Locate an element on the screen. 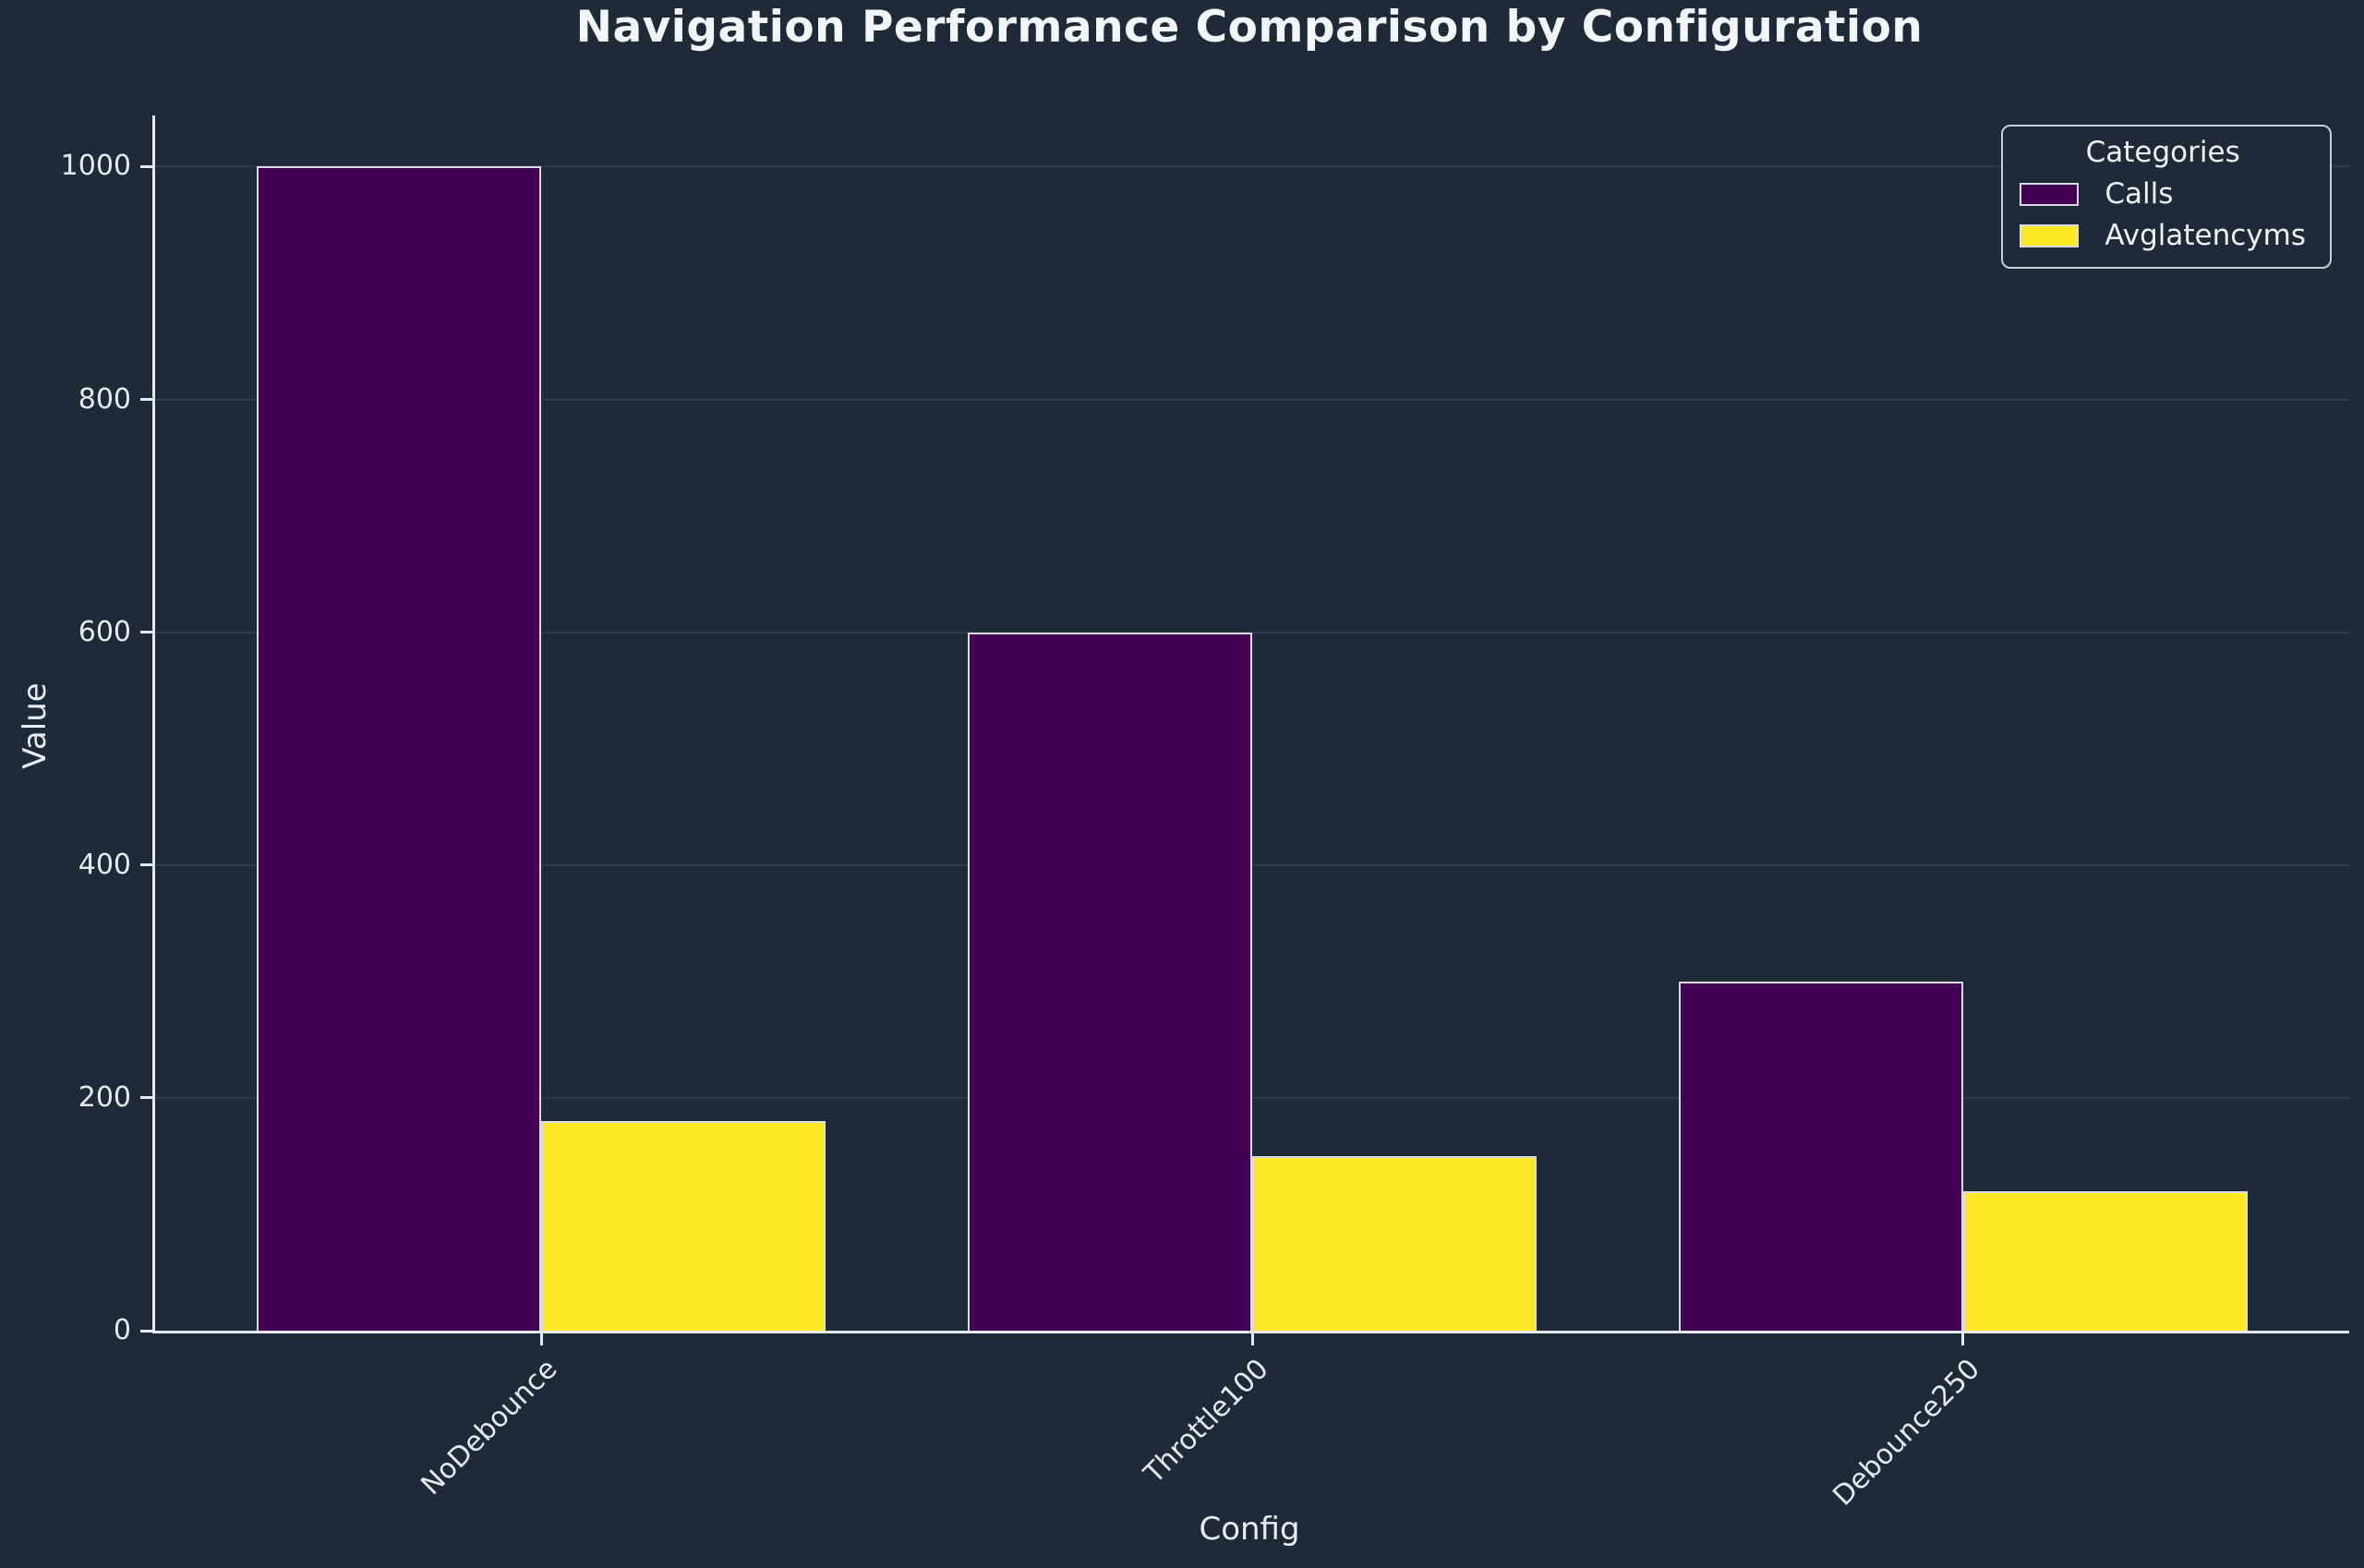 The height and width of the screenshot is (1568, 2364). bar-avglatencyms-throttle100 is located at coordinates (1394, 1243).